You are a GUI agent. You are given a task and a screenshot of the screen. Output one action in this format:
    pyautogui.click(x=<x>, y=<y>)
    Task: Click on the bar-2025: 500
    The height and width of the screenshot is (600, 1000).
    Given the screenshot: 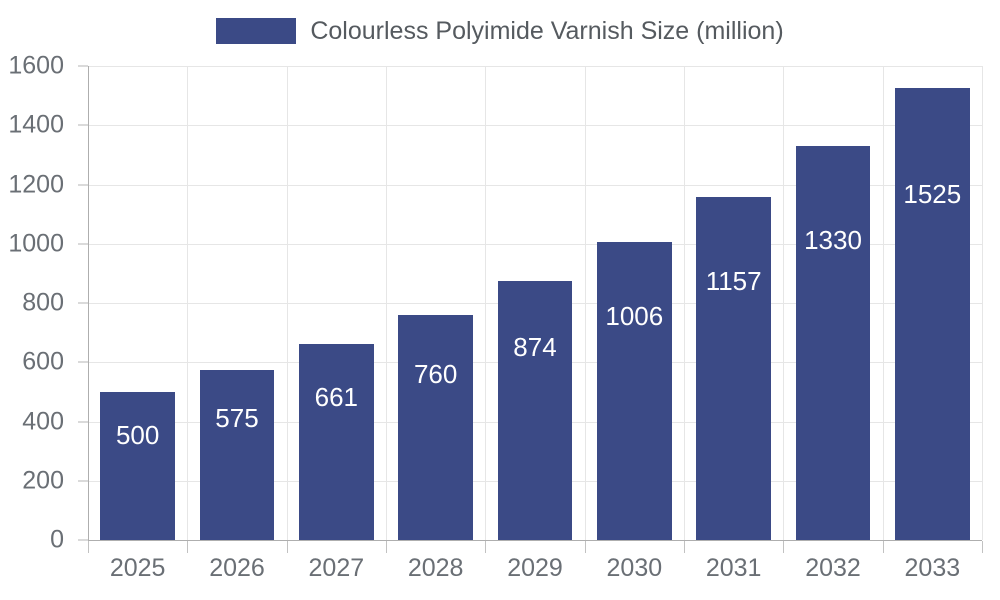 What is the action you would take?
    pyautogui.click(x=138, y=465)
    